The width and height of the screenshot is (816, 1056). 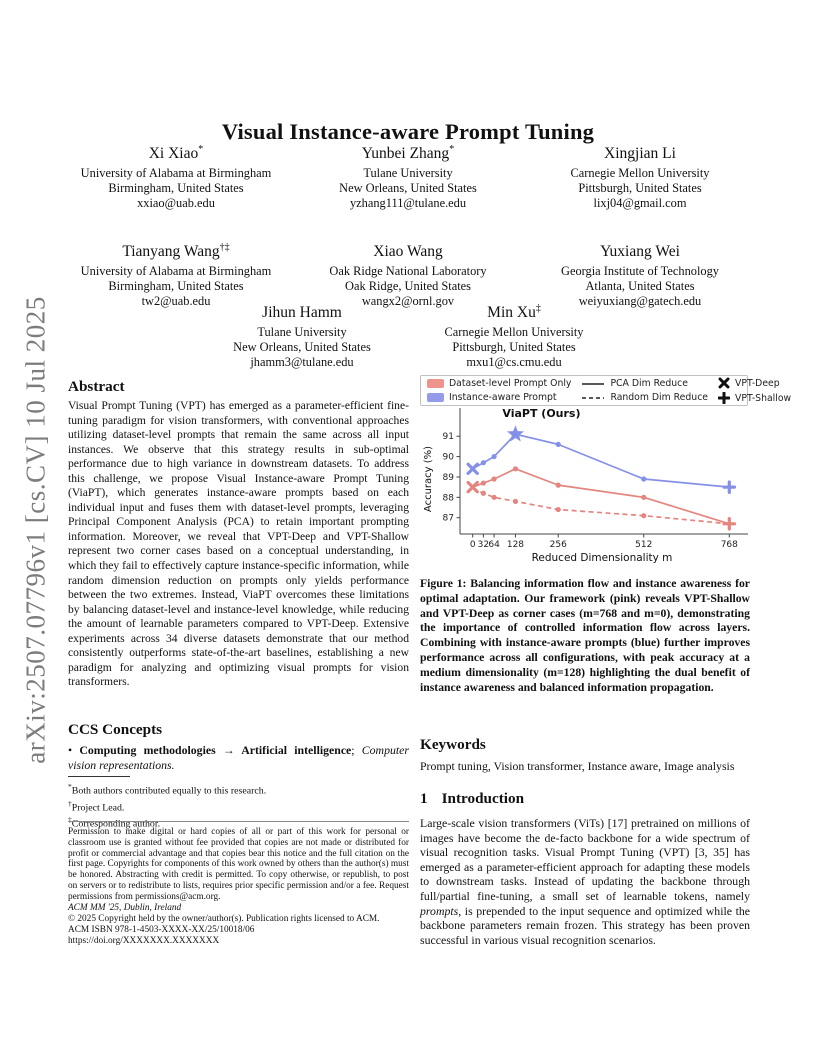 What do you see at coordinates (408, 203) in the screenshot?
I see `author-email: yzhang111@tulane.edu` at bounding box center [408, 203].